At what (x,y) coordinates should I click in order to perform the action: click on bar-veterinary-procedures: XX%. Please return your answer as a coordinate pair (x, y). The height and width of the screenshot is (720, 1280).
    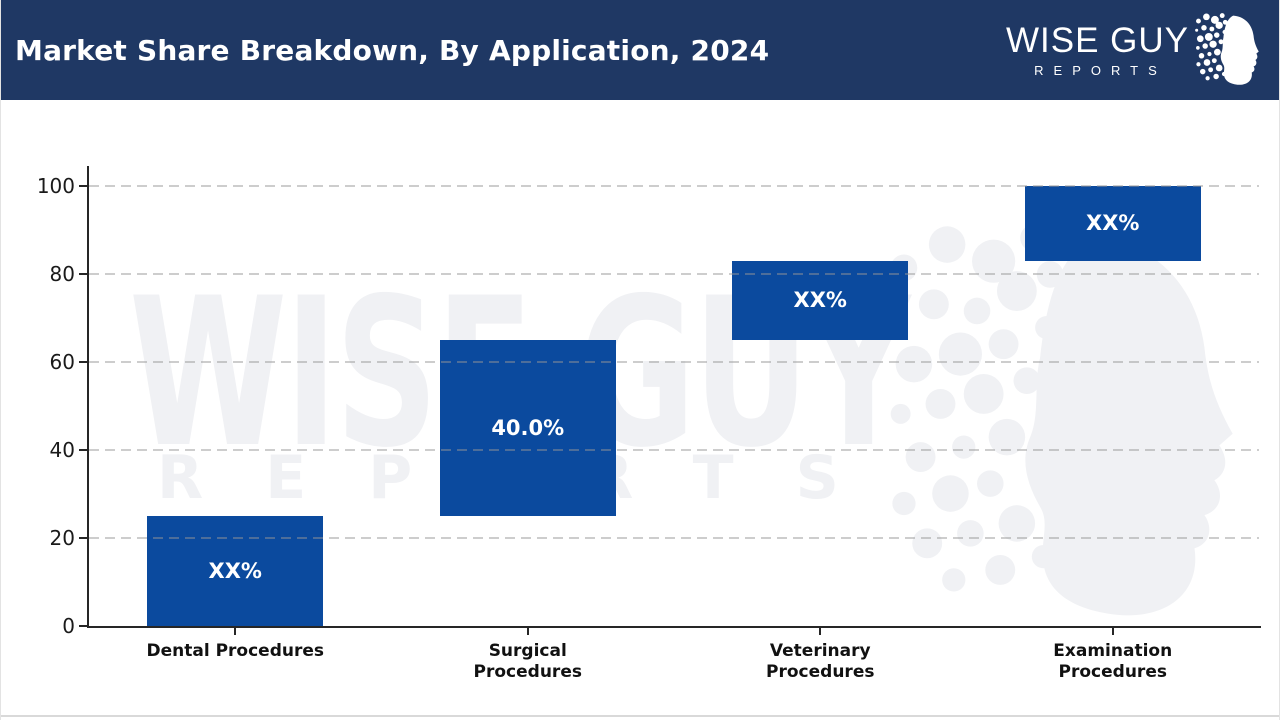
    Looking at the image, I should click on (820, 300).